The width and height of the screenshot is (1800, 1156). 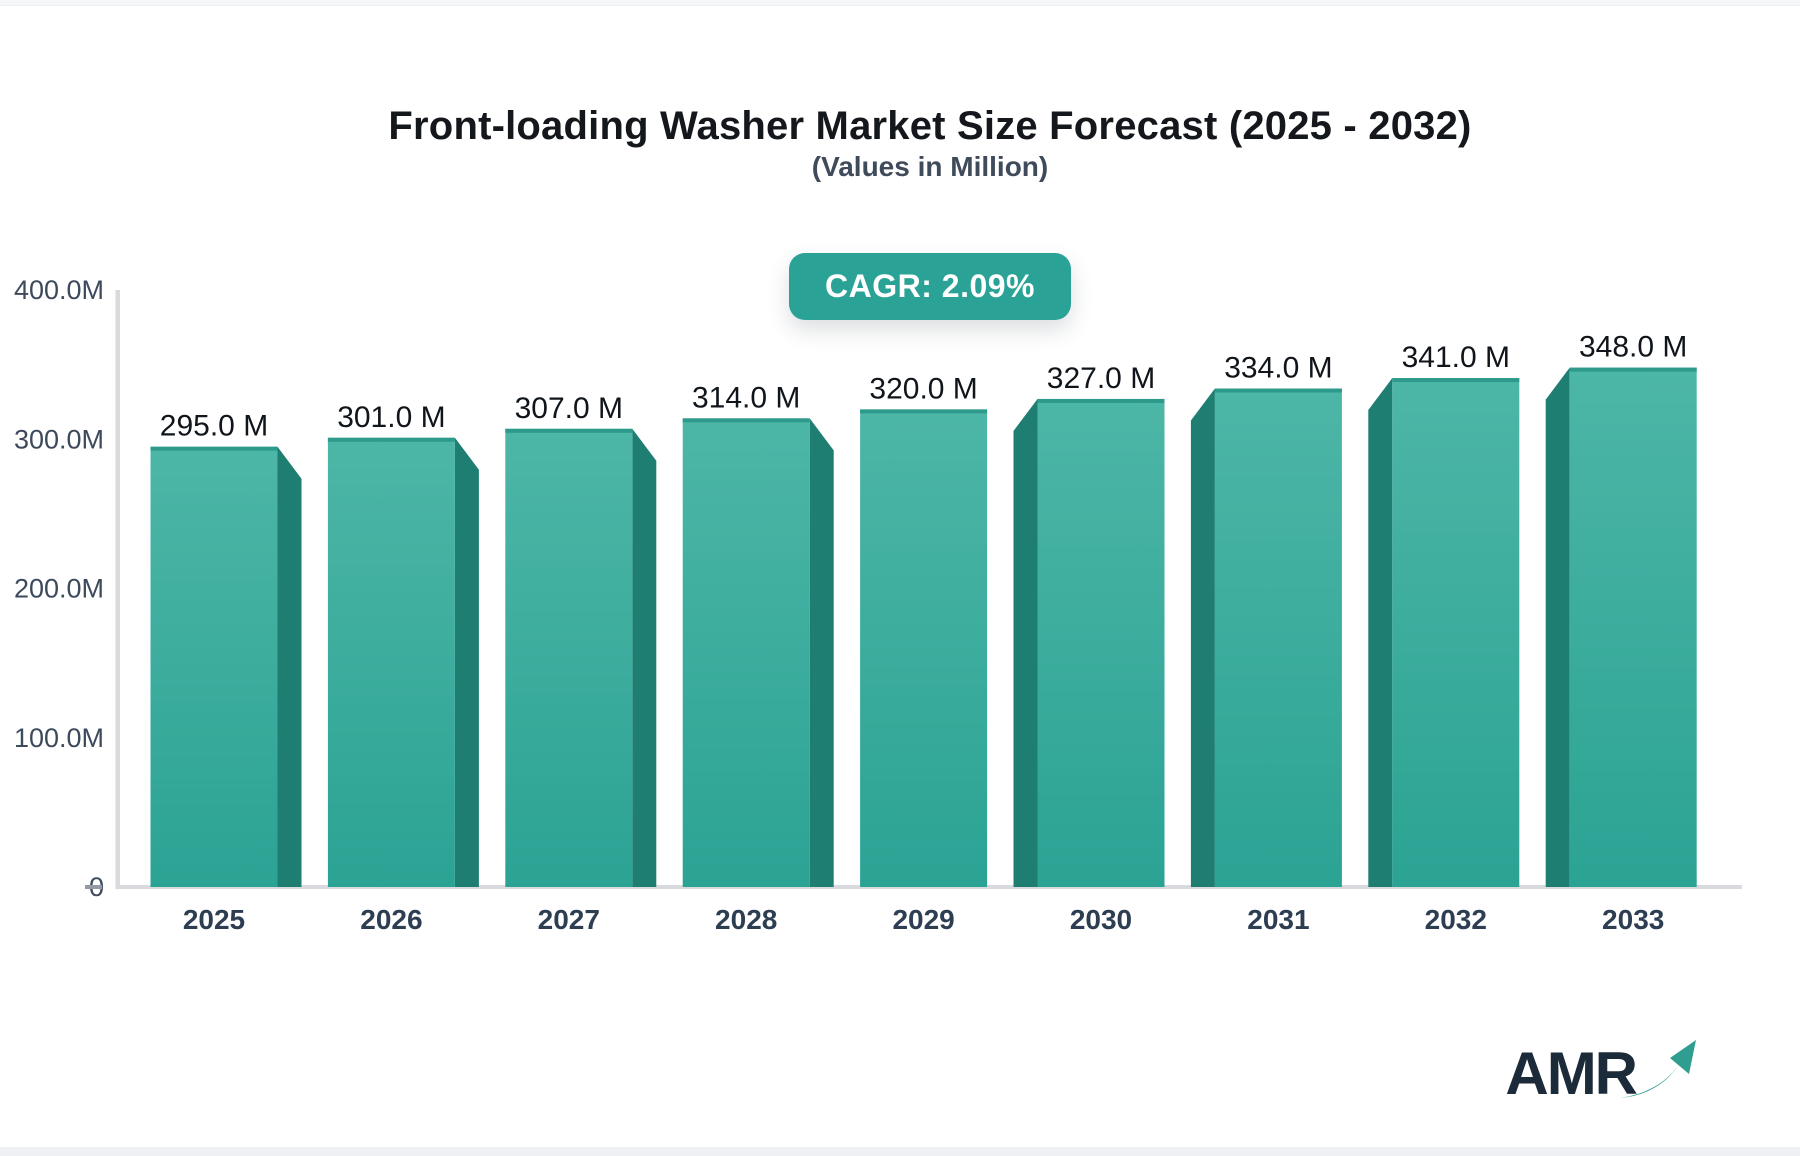 What do you see at coordinates (923, 919) in the screenshot?
I see `x-axis-label-2029: 2029` at bounding box center [923, 919].